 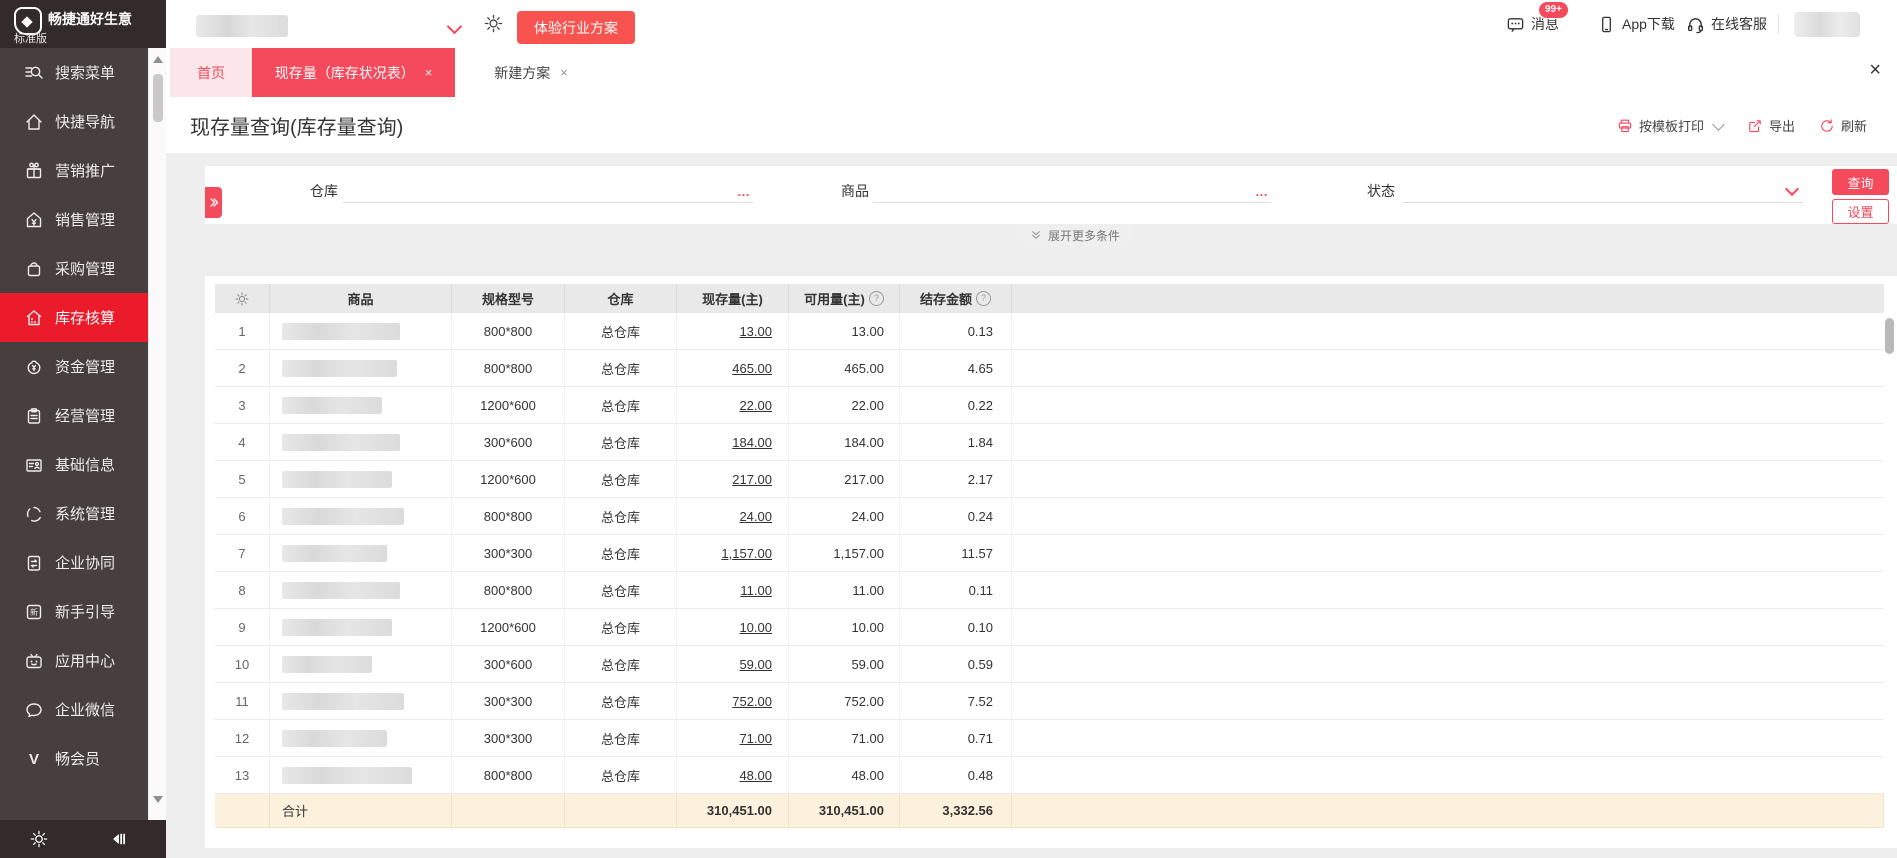 I want to click on expand-more-filters: 展开更多条件, so click(x=1075, y=235).